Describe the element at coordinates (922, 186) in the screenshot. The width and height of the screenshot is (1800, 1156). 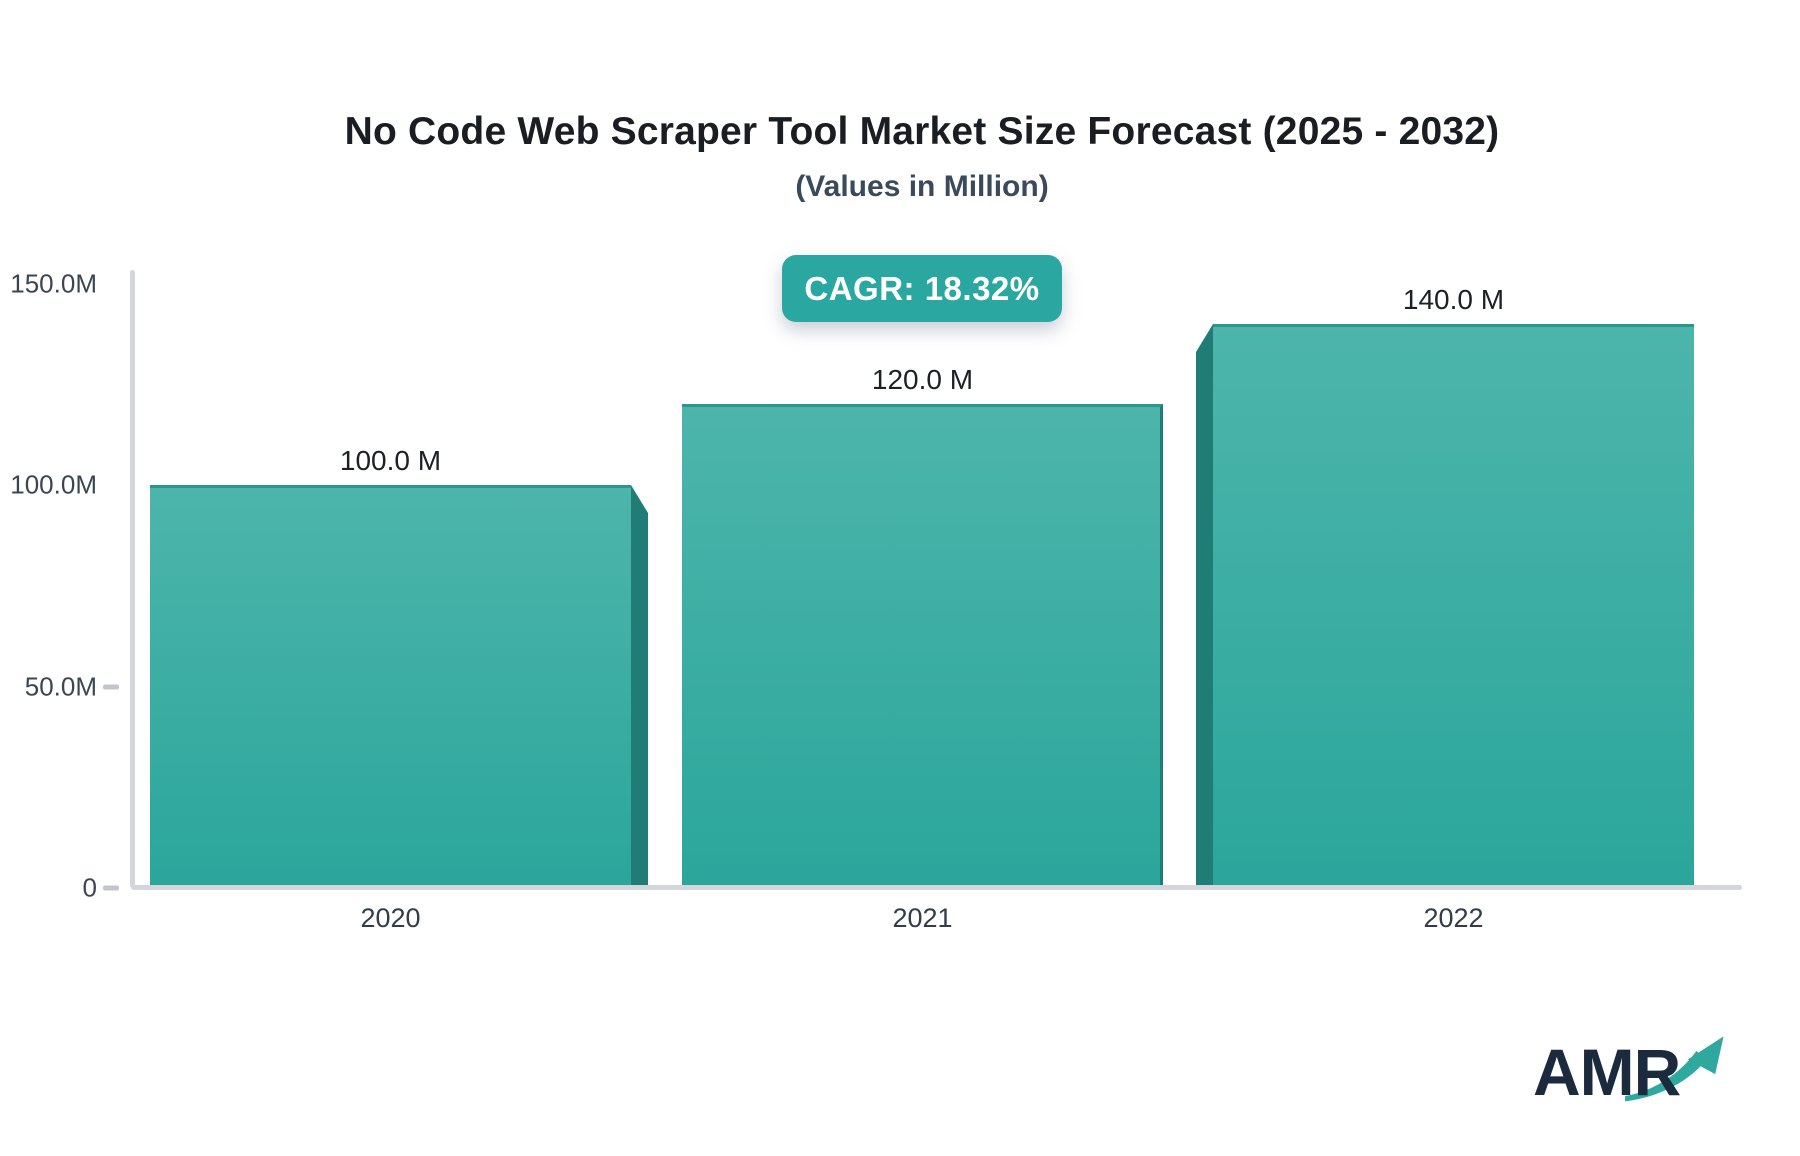
I see `chart-subtitle: (Values in Million)` at that location.